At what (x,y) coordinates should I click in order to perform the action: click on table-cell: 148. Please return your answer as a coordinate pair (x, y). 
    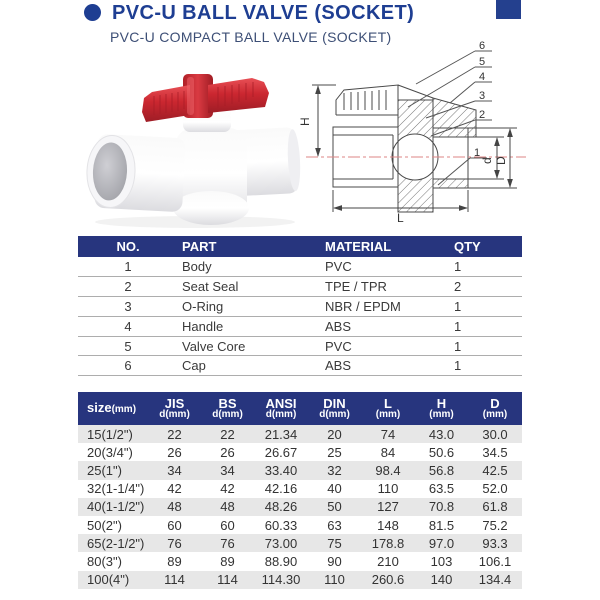
    Looking at the image, I should click on (388, 525).